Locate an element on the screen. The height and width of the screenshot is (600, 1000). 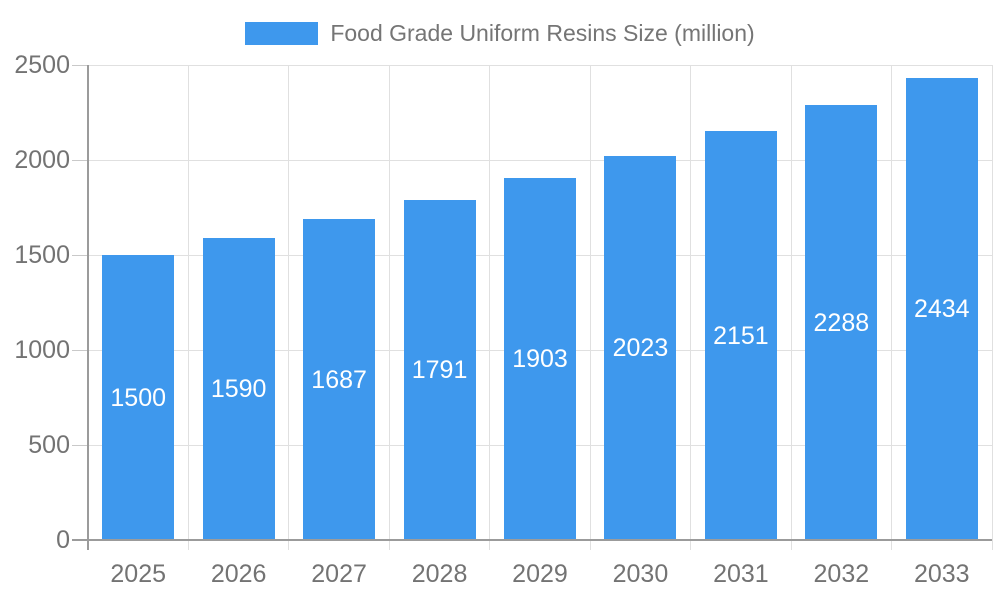
y-tick-label: 500 is located at coordinates (49, 445).